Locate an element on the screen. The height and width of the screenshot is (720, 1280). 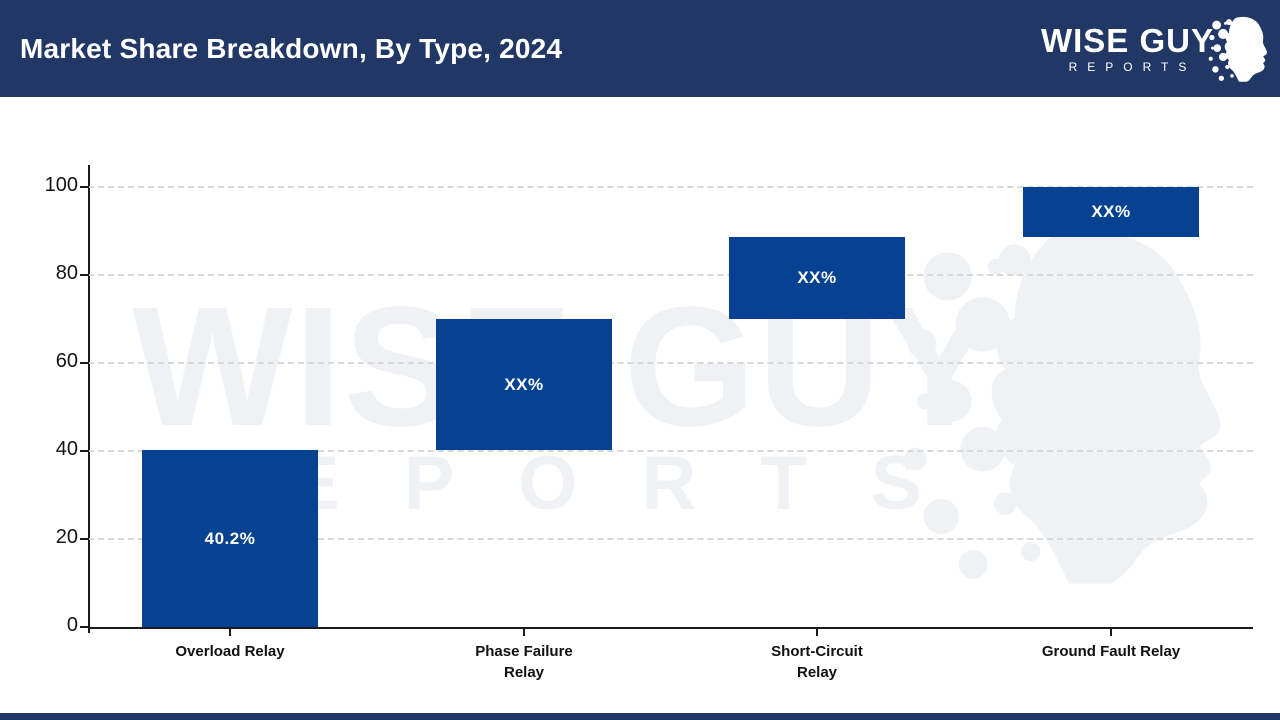
x-axis-line is located at coordinates (670, 628).